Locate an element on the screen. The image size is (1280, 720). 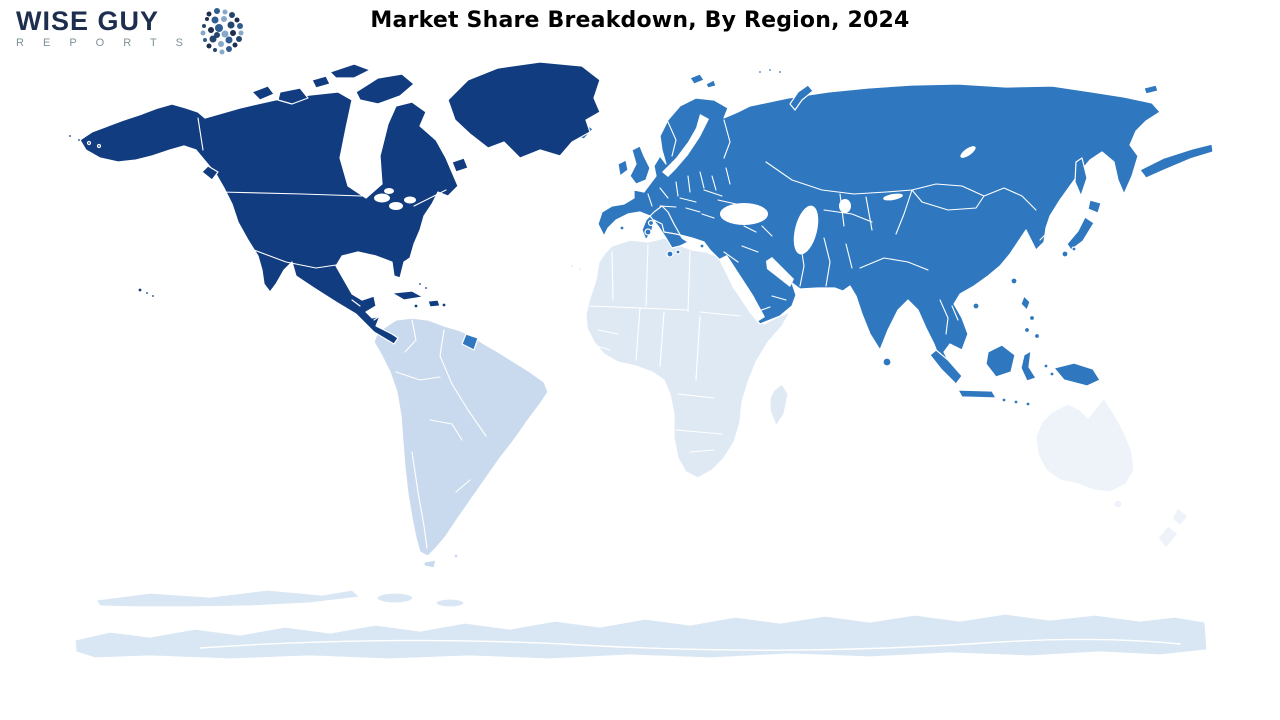
new-zealand-south-island is located at coordinates (1168, 537).